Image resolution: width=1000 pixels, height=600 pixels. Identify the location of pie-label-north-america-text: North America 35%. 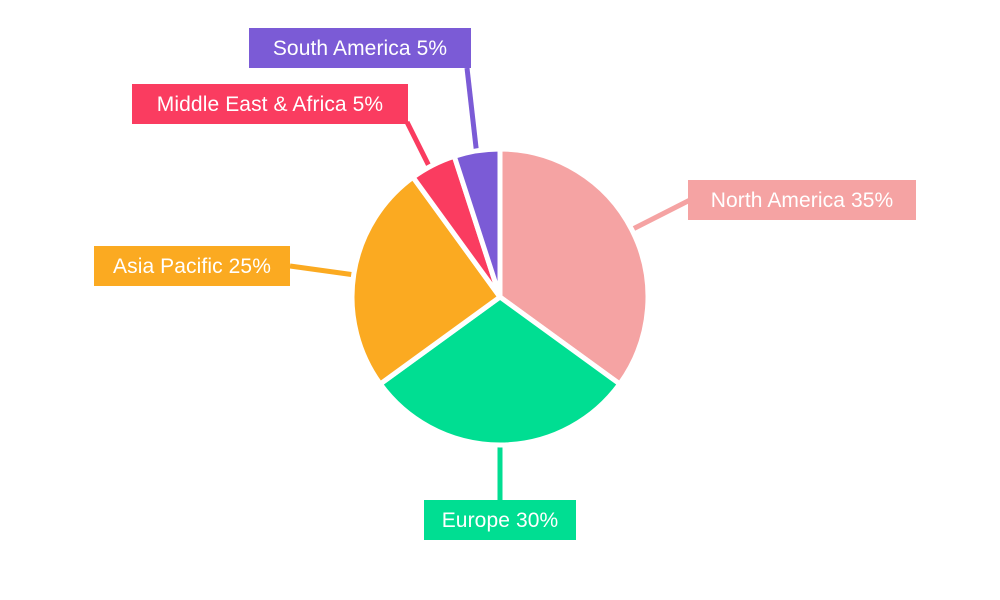
(802, 200).